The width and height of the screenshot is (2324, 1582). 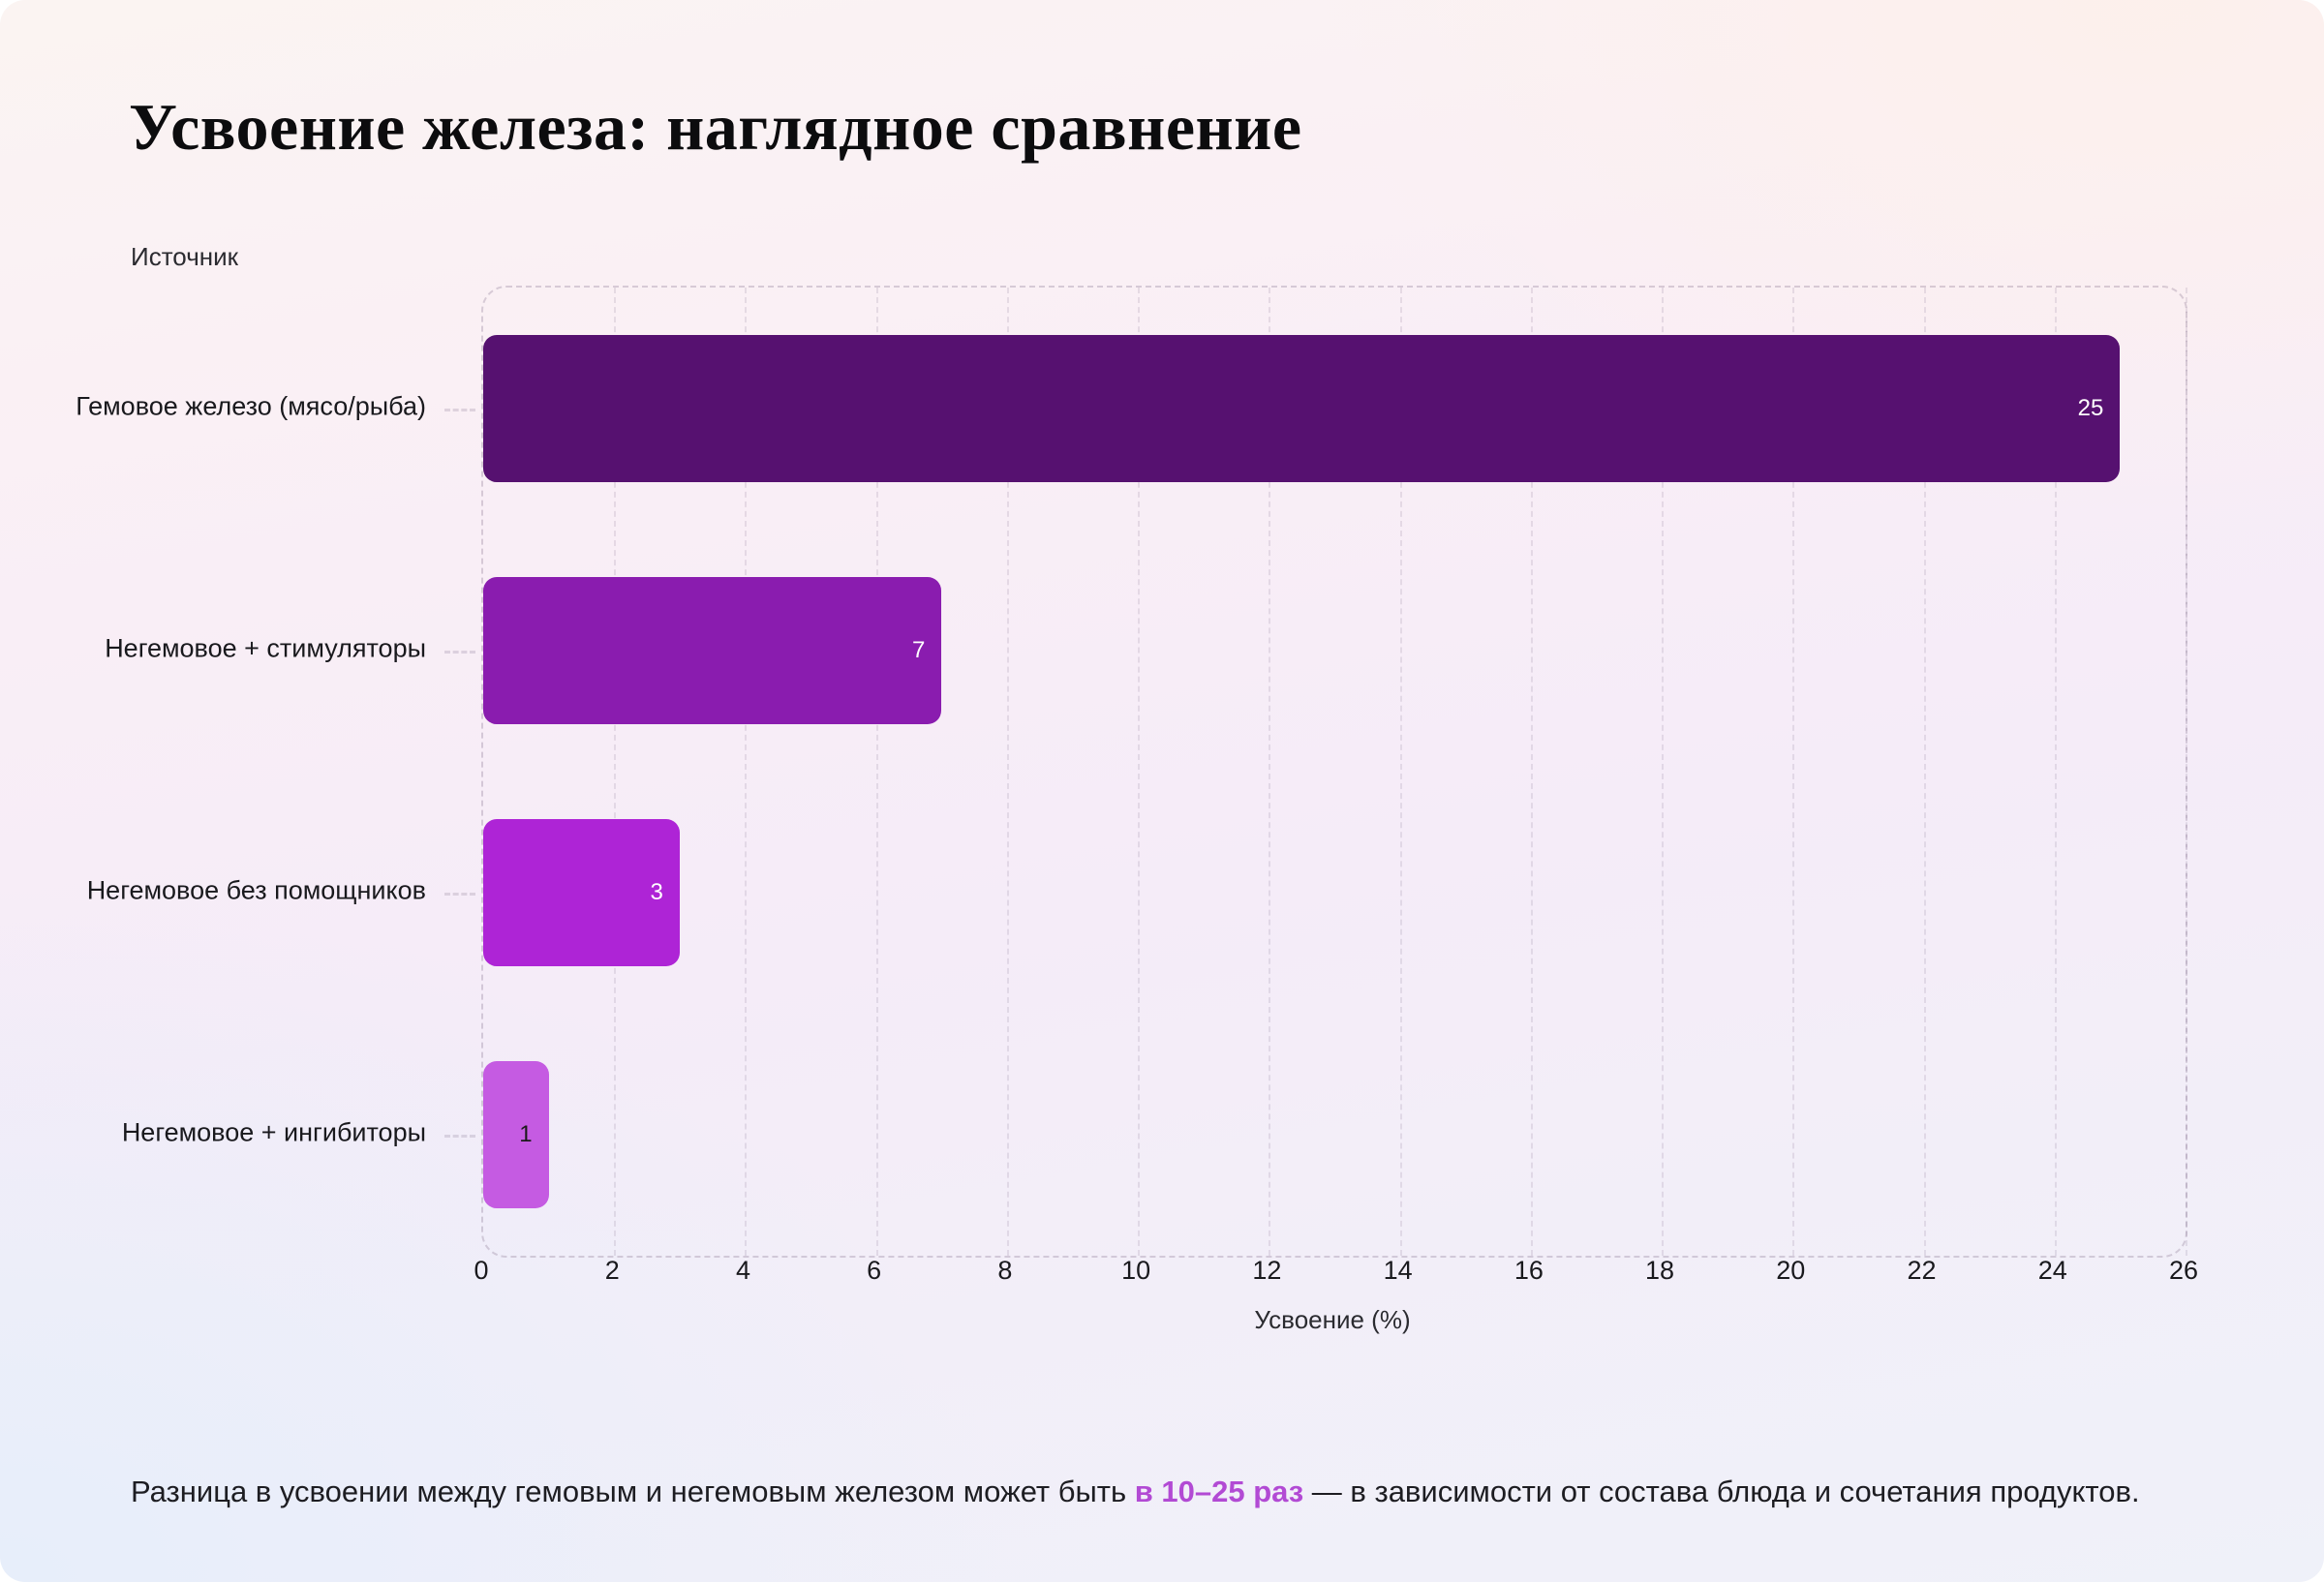 I want to click on x-tick-label-14: 14, so click(x=1398, y=1270).